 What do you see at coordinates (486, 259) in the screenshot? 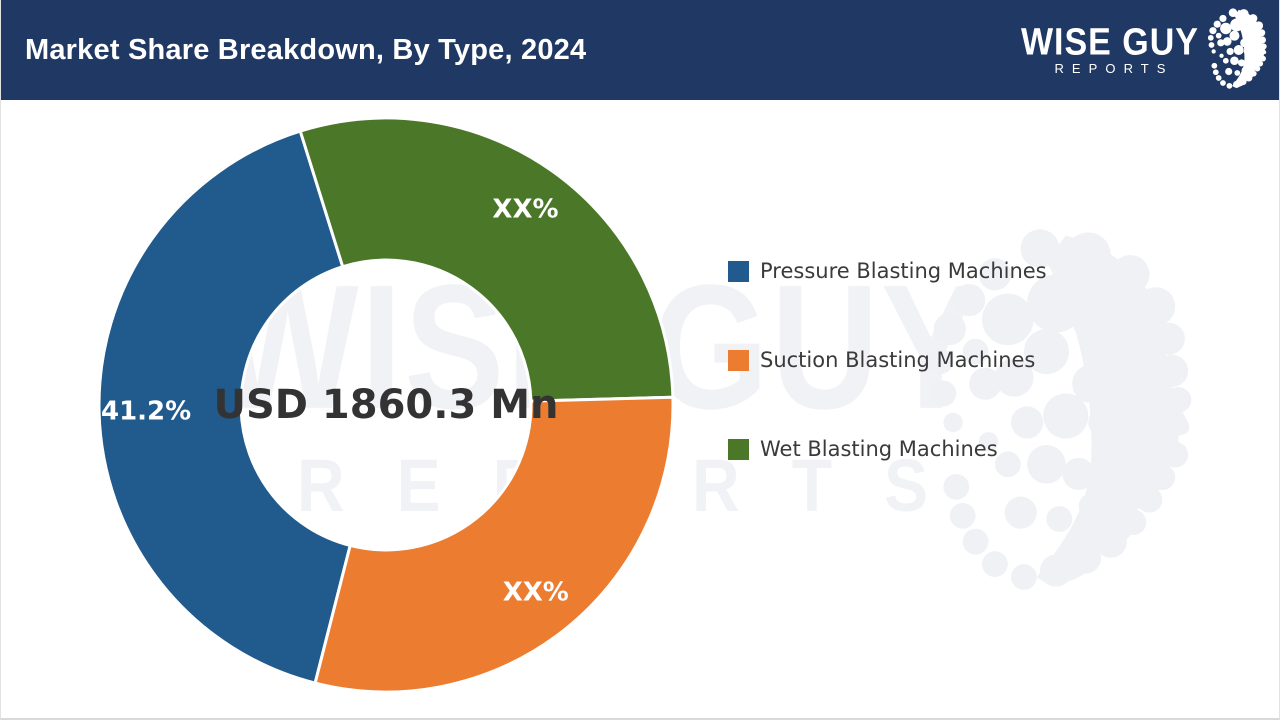
I see `donut-slice-wet-blasting-machines` at bounding box center [486, 259].